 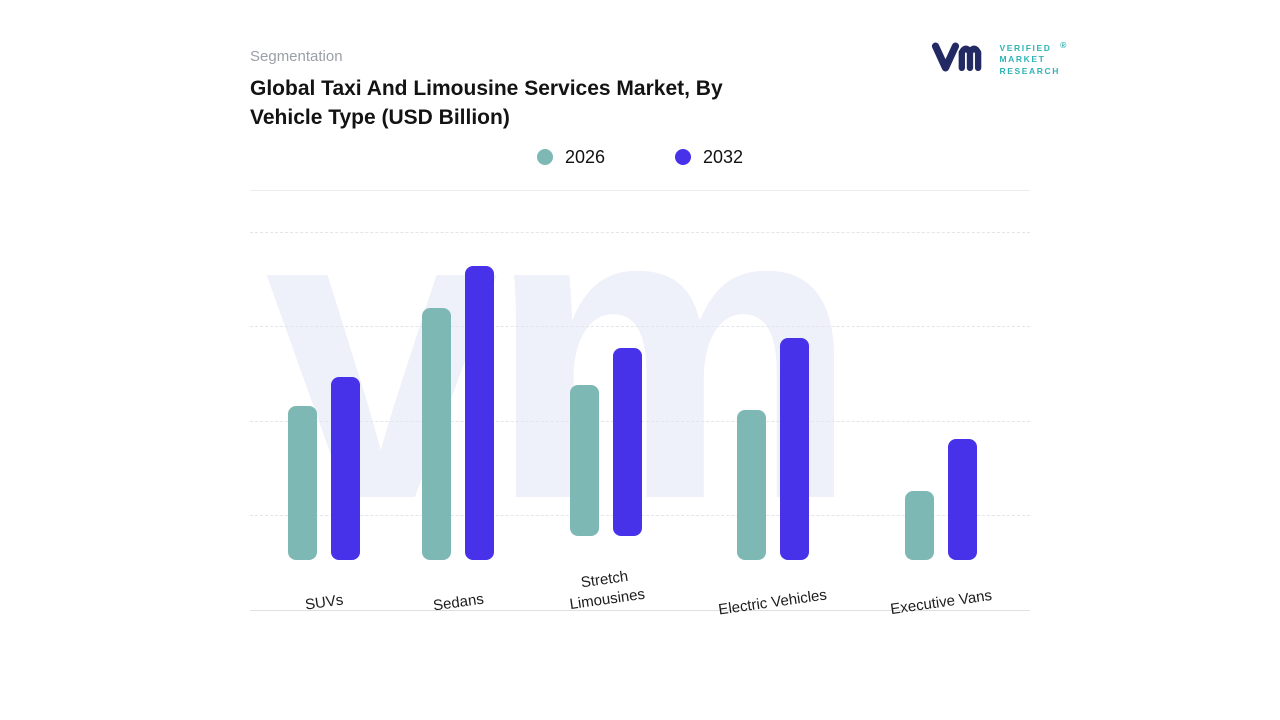 I want to click on bar-group: SUVs, so click(x=324, y=423).